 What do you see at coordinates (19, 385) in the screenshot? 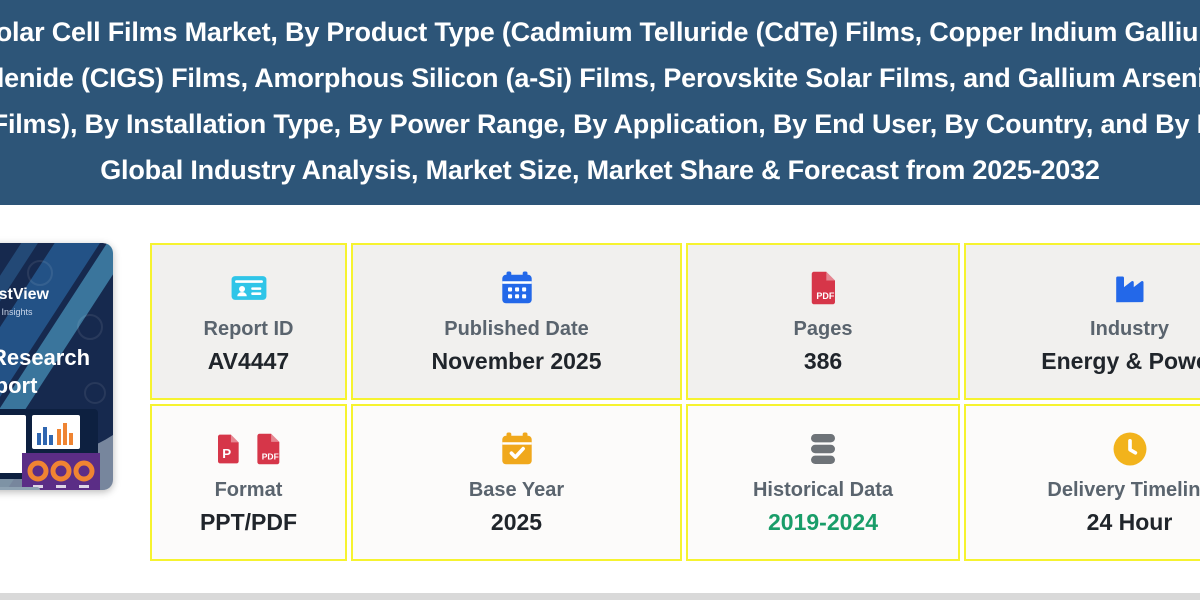
I see `cover-title-line2: Report` at bounding box center [19, 385].